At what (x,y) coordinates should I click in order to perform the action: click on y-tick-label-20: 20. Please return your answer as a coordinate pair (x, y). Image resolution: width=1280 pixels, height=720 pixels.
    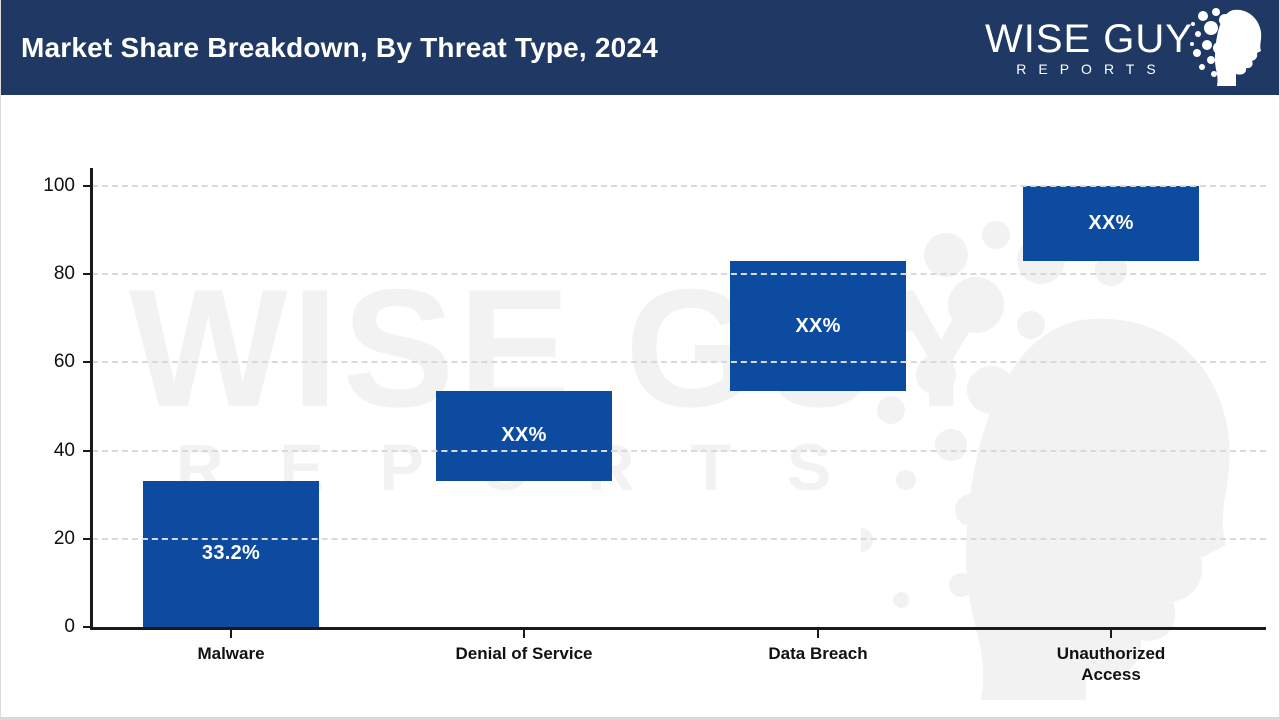
    Looking at the image, I should click on (64, 538).